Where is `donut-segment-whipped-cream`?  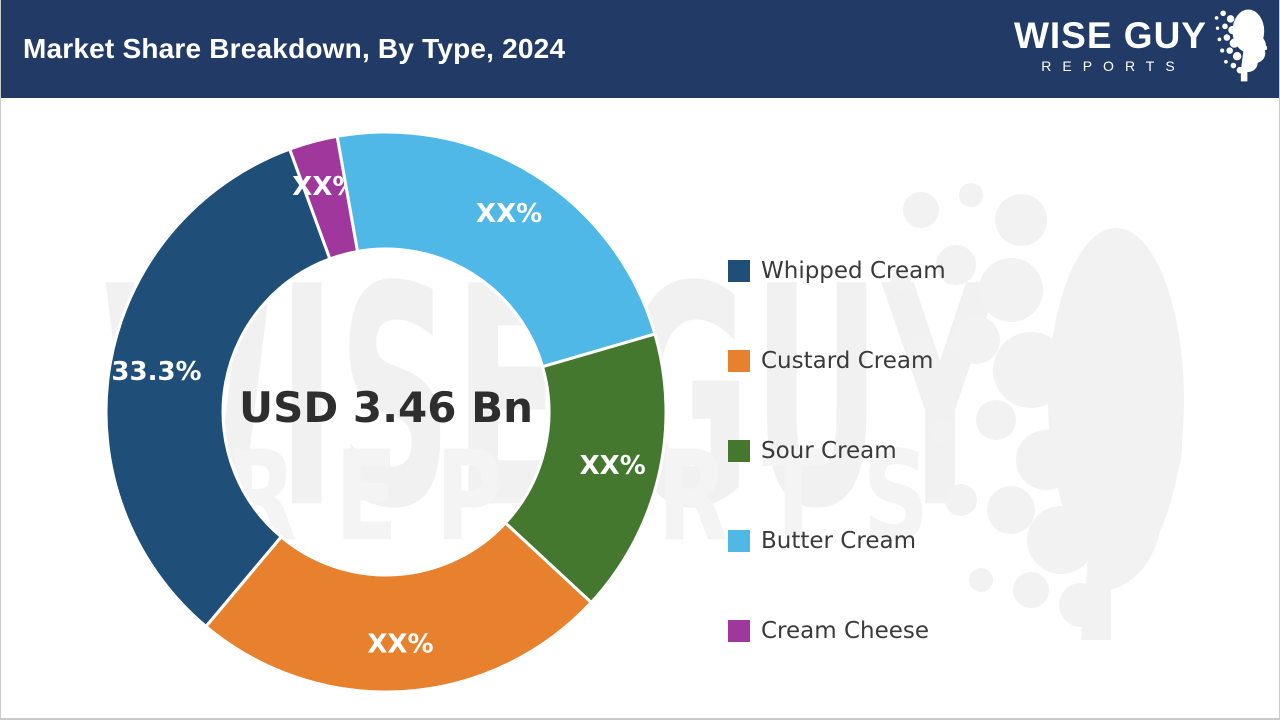
donut-segment-whipped-cream is located at coordinates (218, 387).